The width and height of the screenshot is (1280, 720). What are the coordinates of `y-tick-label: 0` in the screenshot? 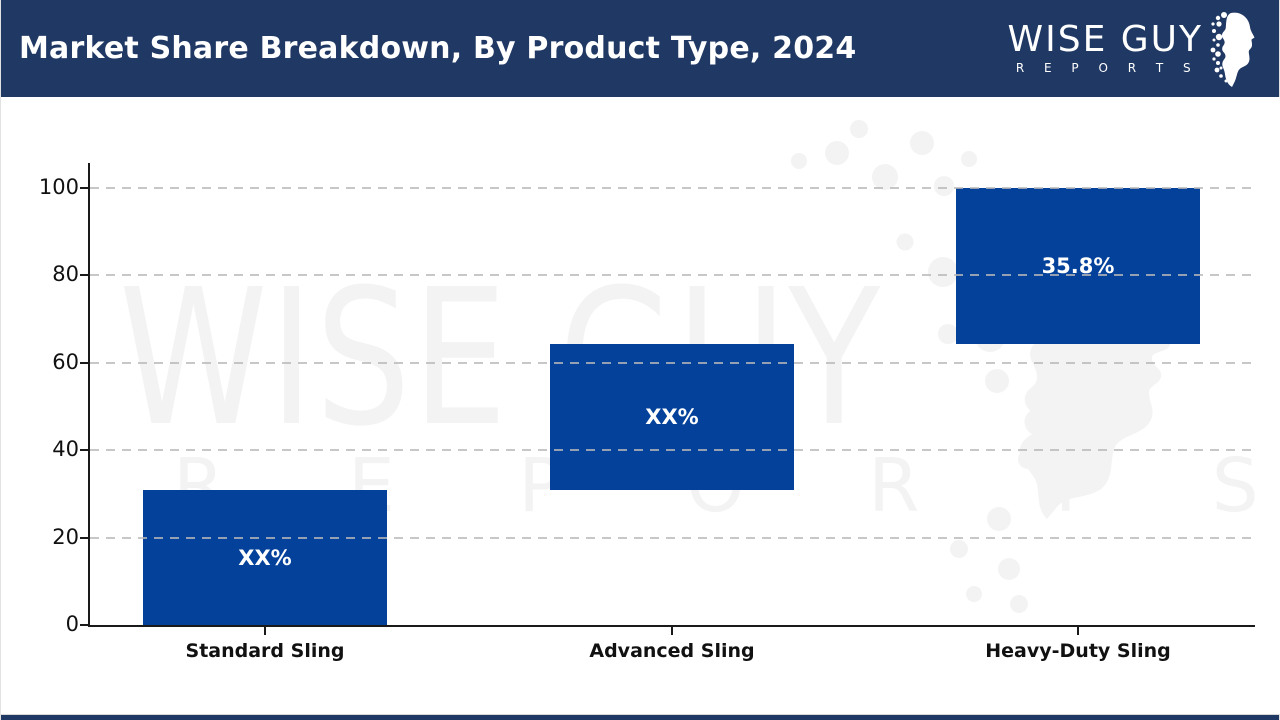 It's located at (72, 624).